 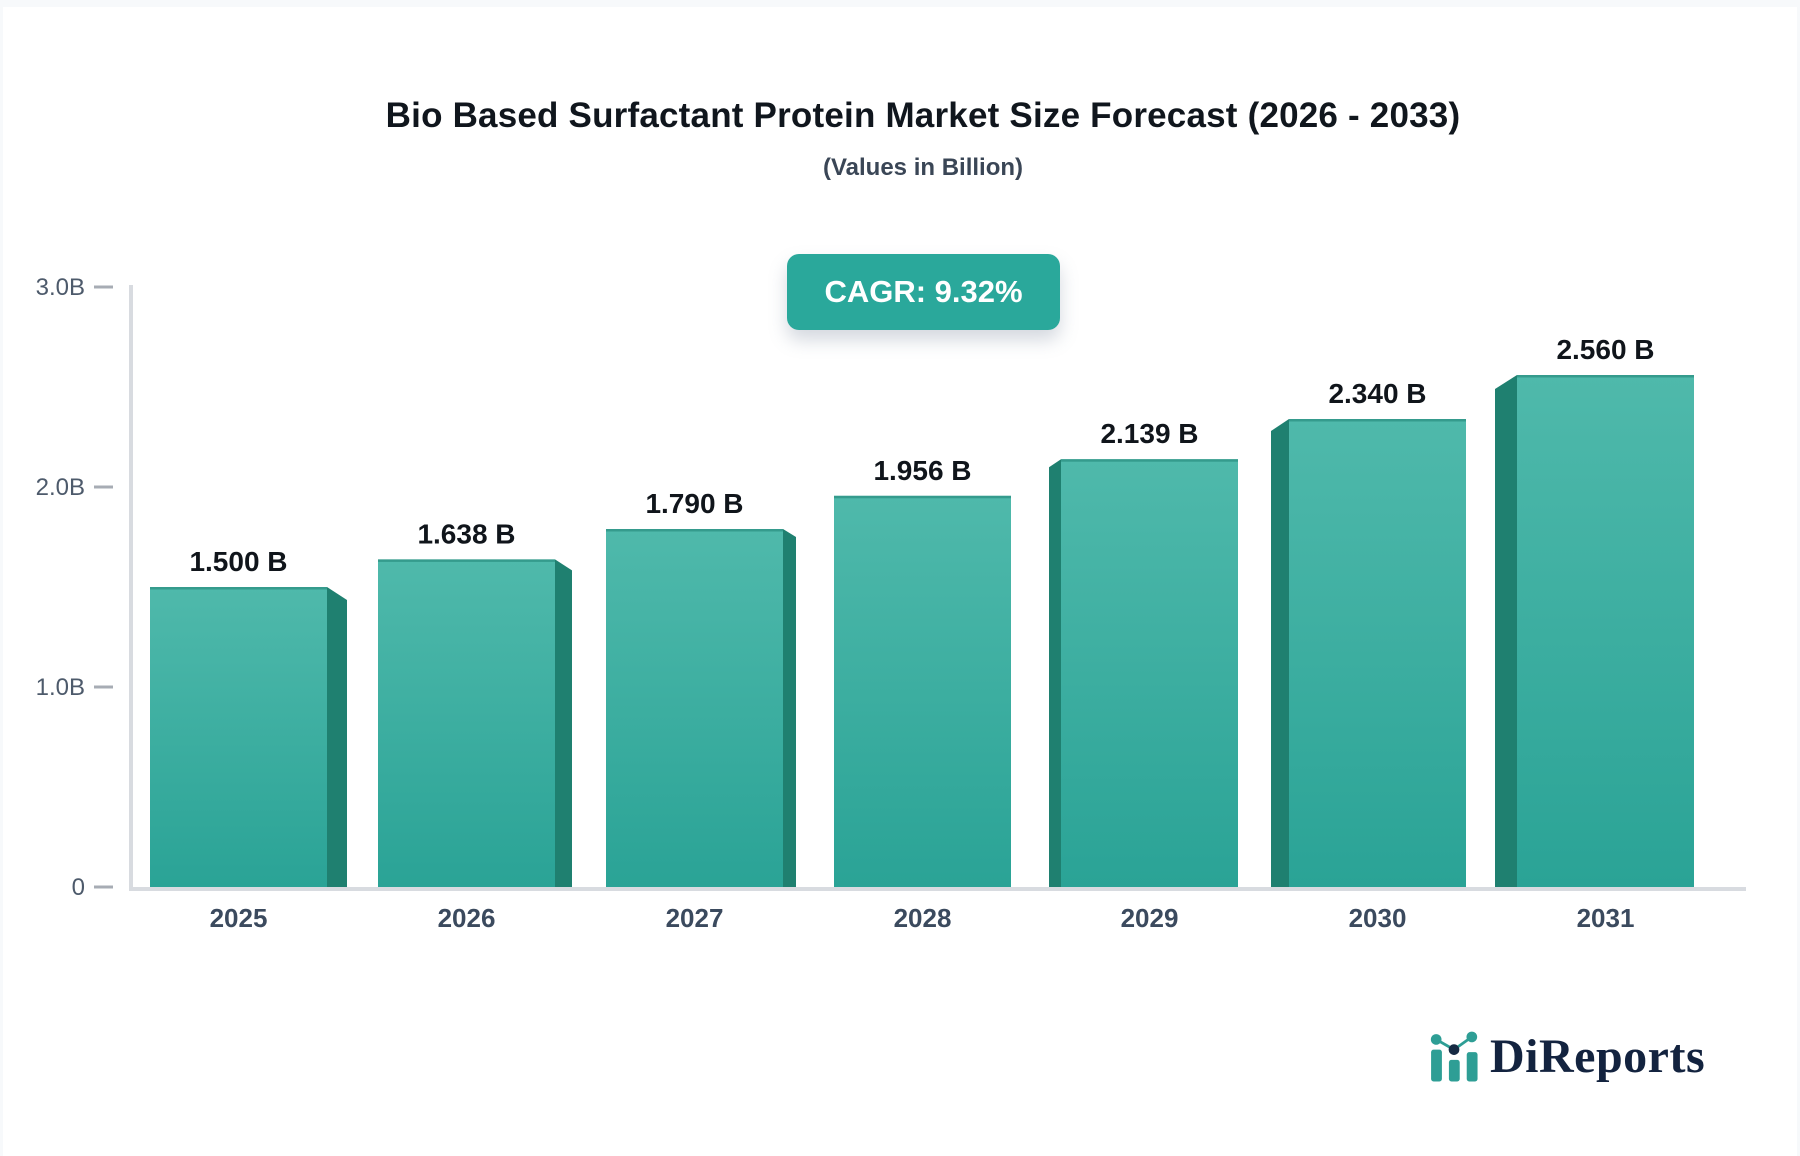 What do you see at coordinates (789, 708) in the screenshot?
I see `bar-side-2027` at bounding box center [789, 708].